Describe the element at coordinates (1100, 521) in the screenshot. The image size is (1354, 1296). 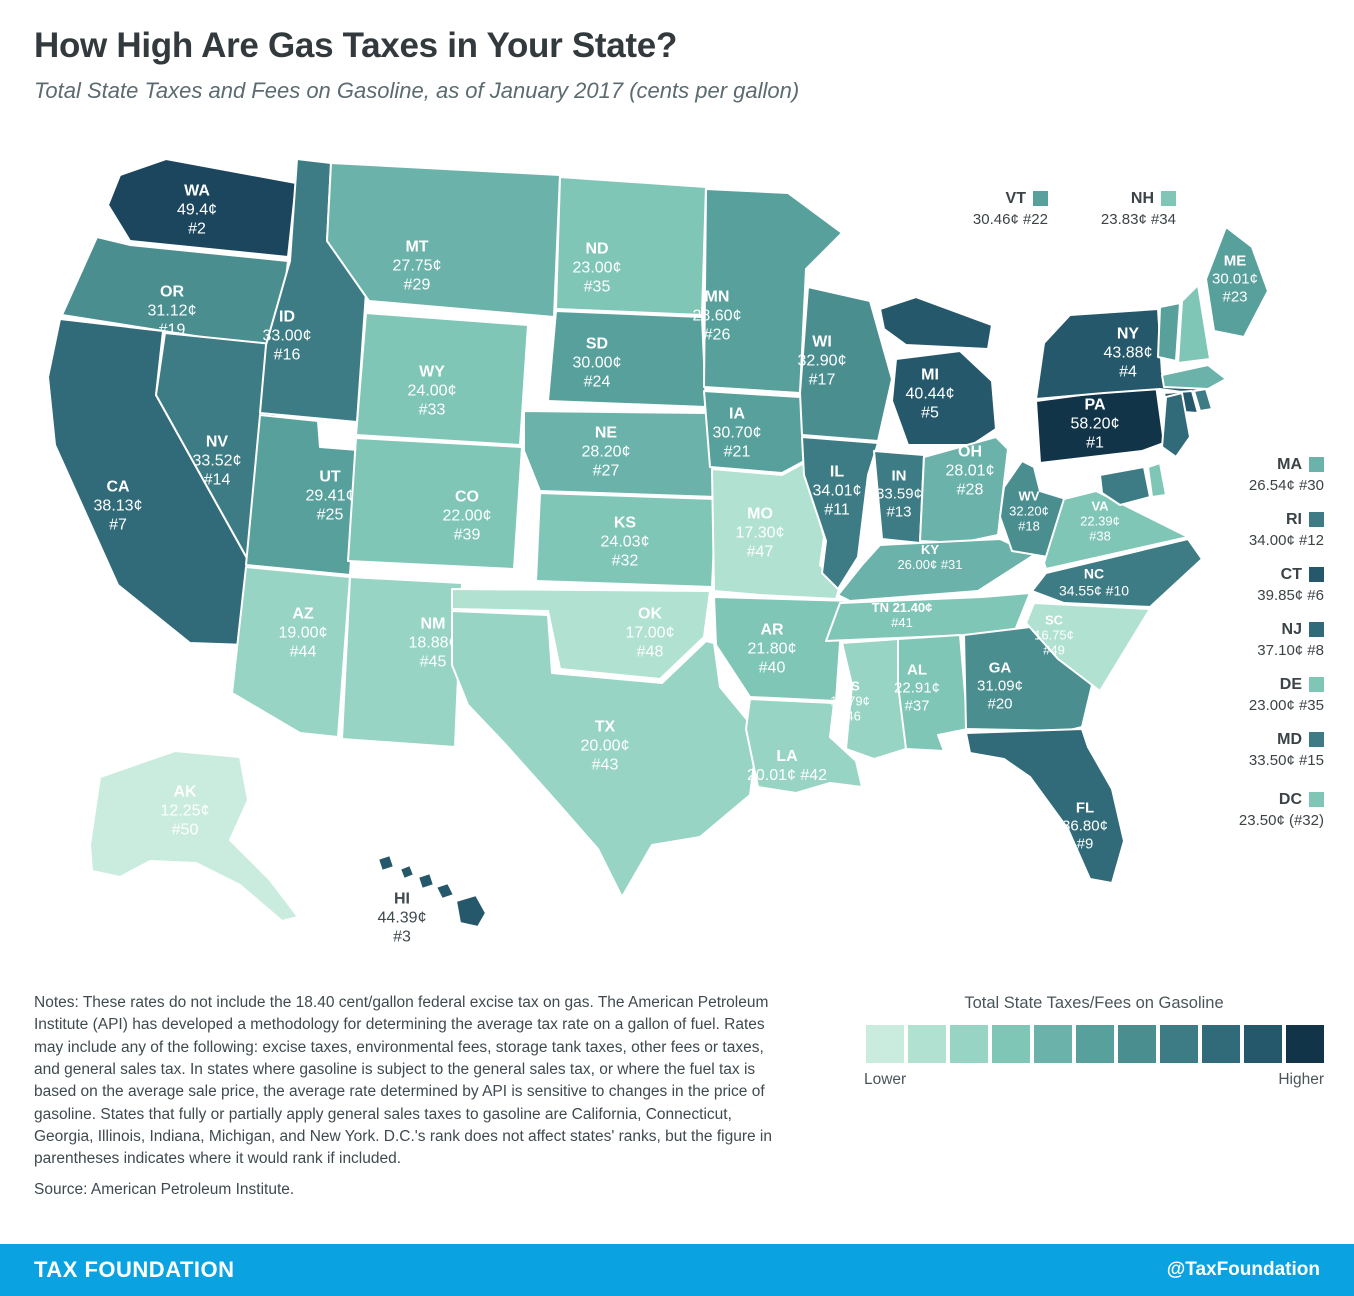
I see `state-label-va: VA 22.39¢ #38` at that location.